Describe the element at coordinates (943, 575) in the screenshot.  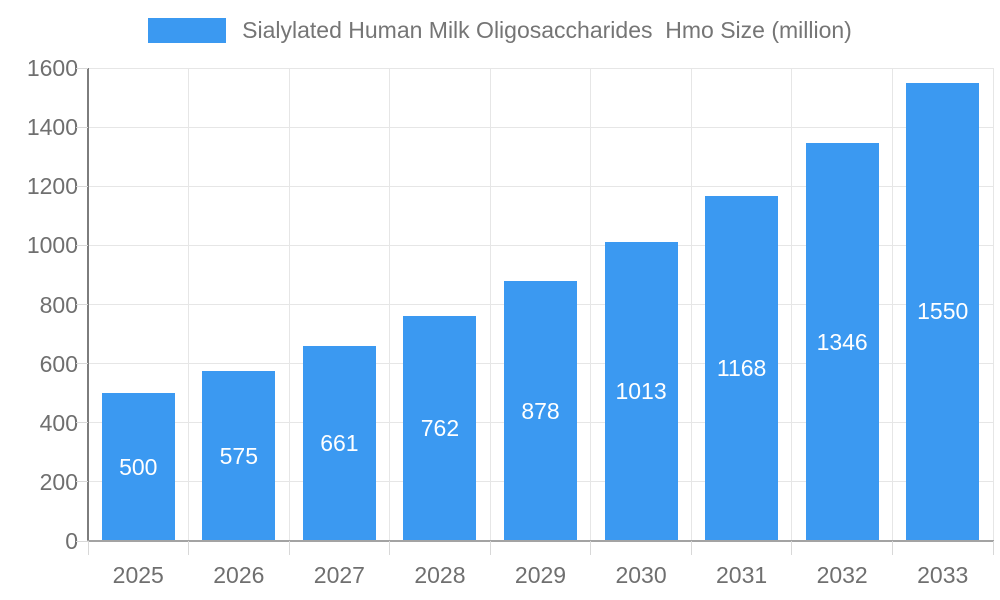
I see `x-axis-label: 2033` at that location.